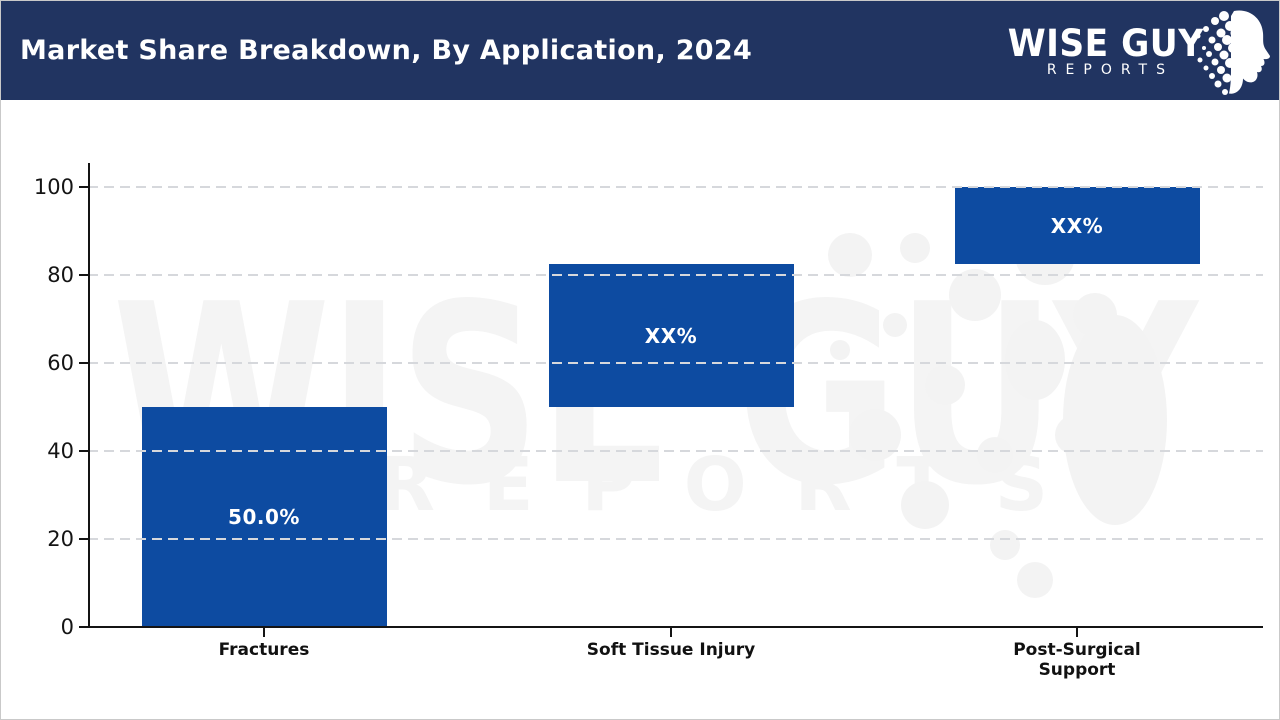 The image size is (1280, 720). Describe the element at coordinates (675, 627) in the screenshot. I see `x-axis-line` at that location.